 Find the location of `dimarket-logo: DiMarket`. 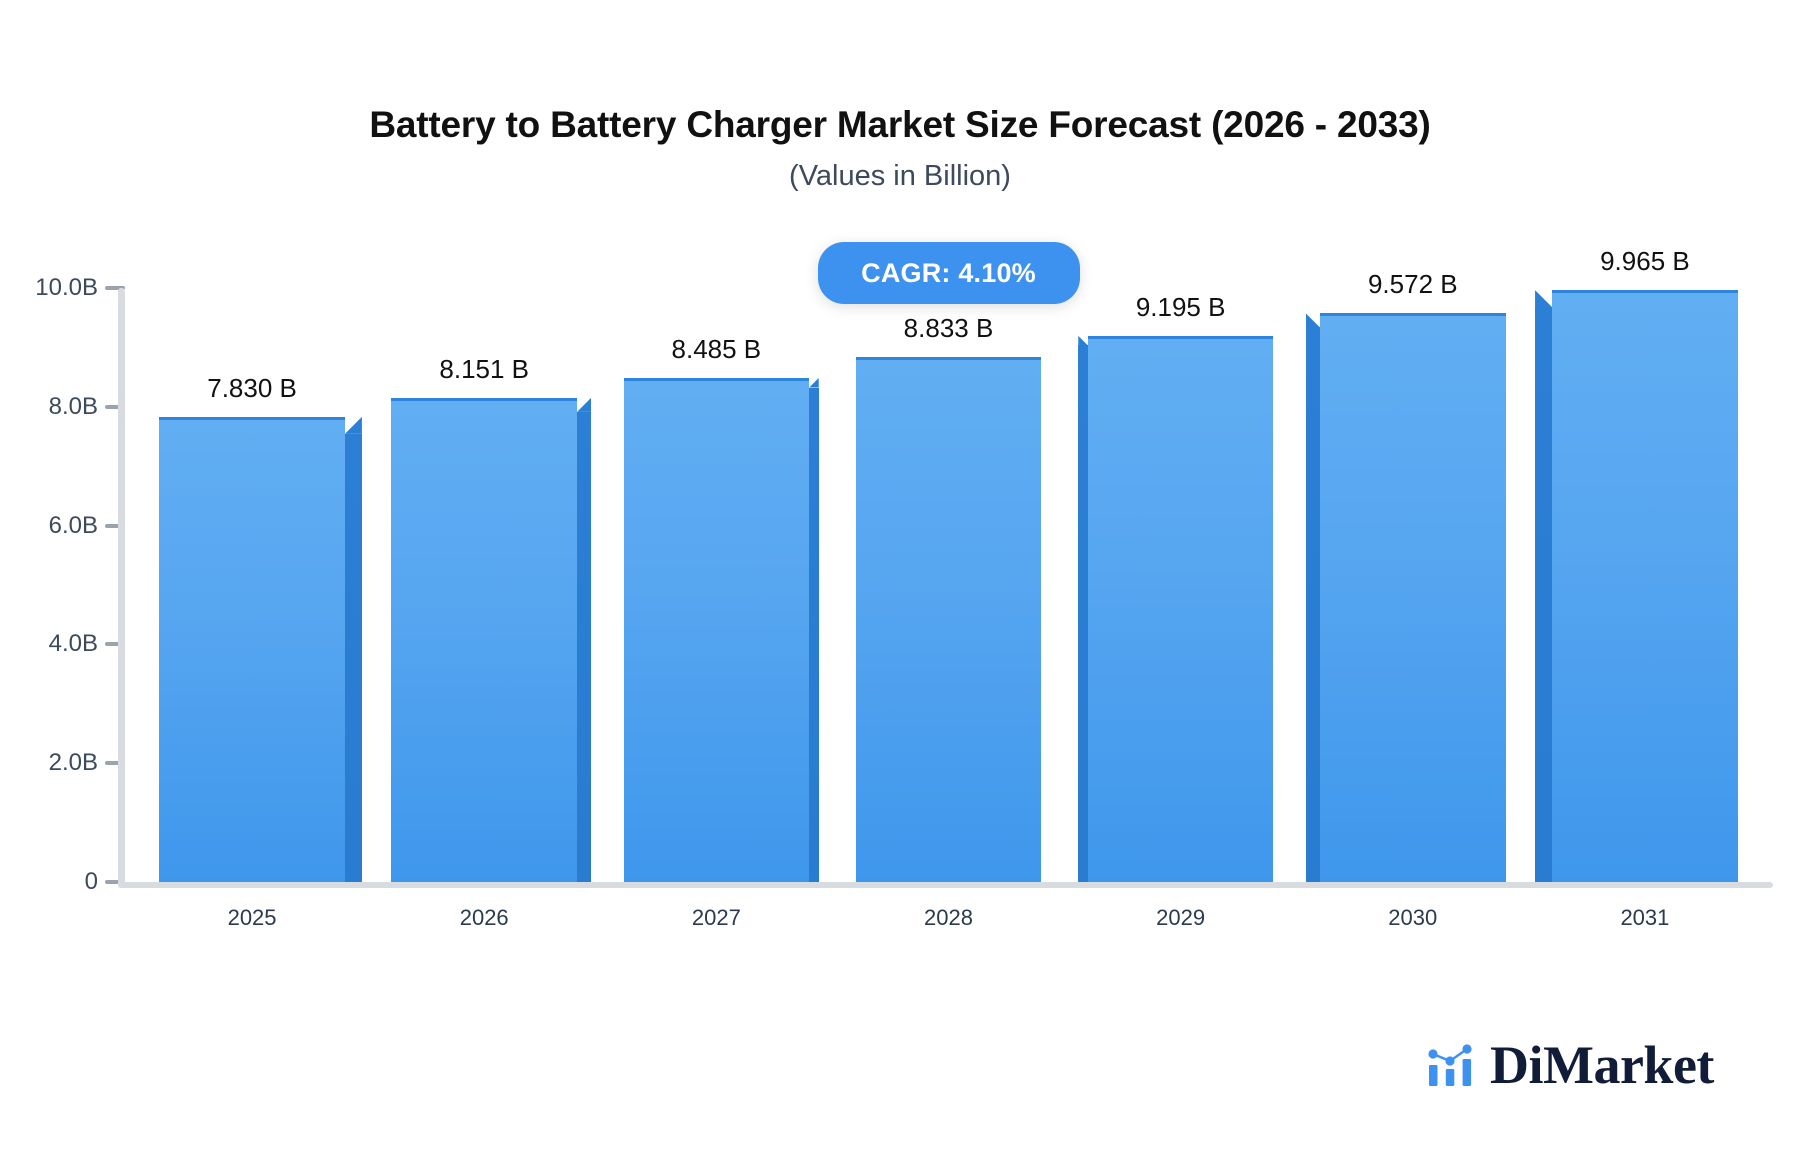

dimarket-logo: DiMarket is located at coordinates (1569, 1065).